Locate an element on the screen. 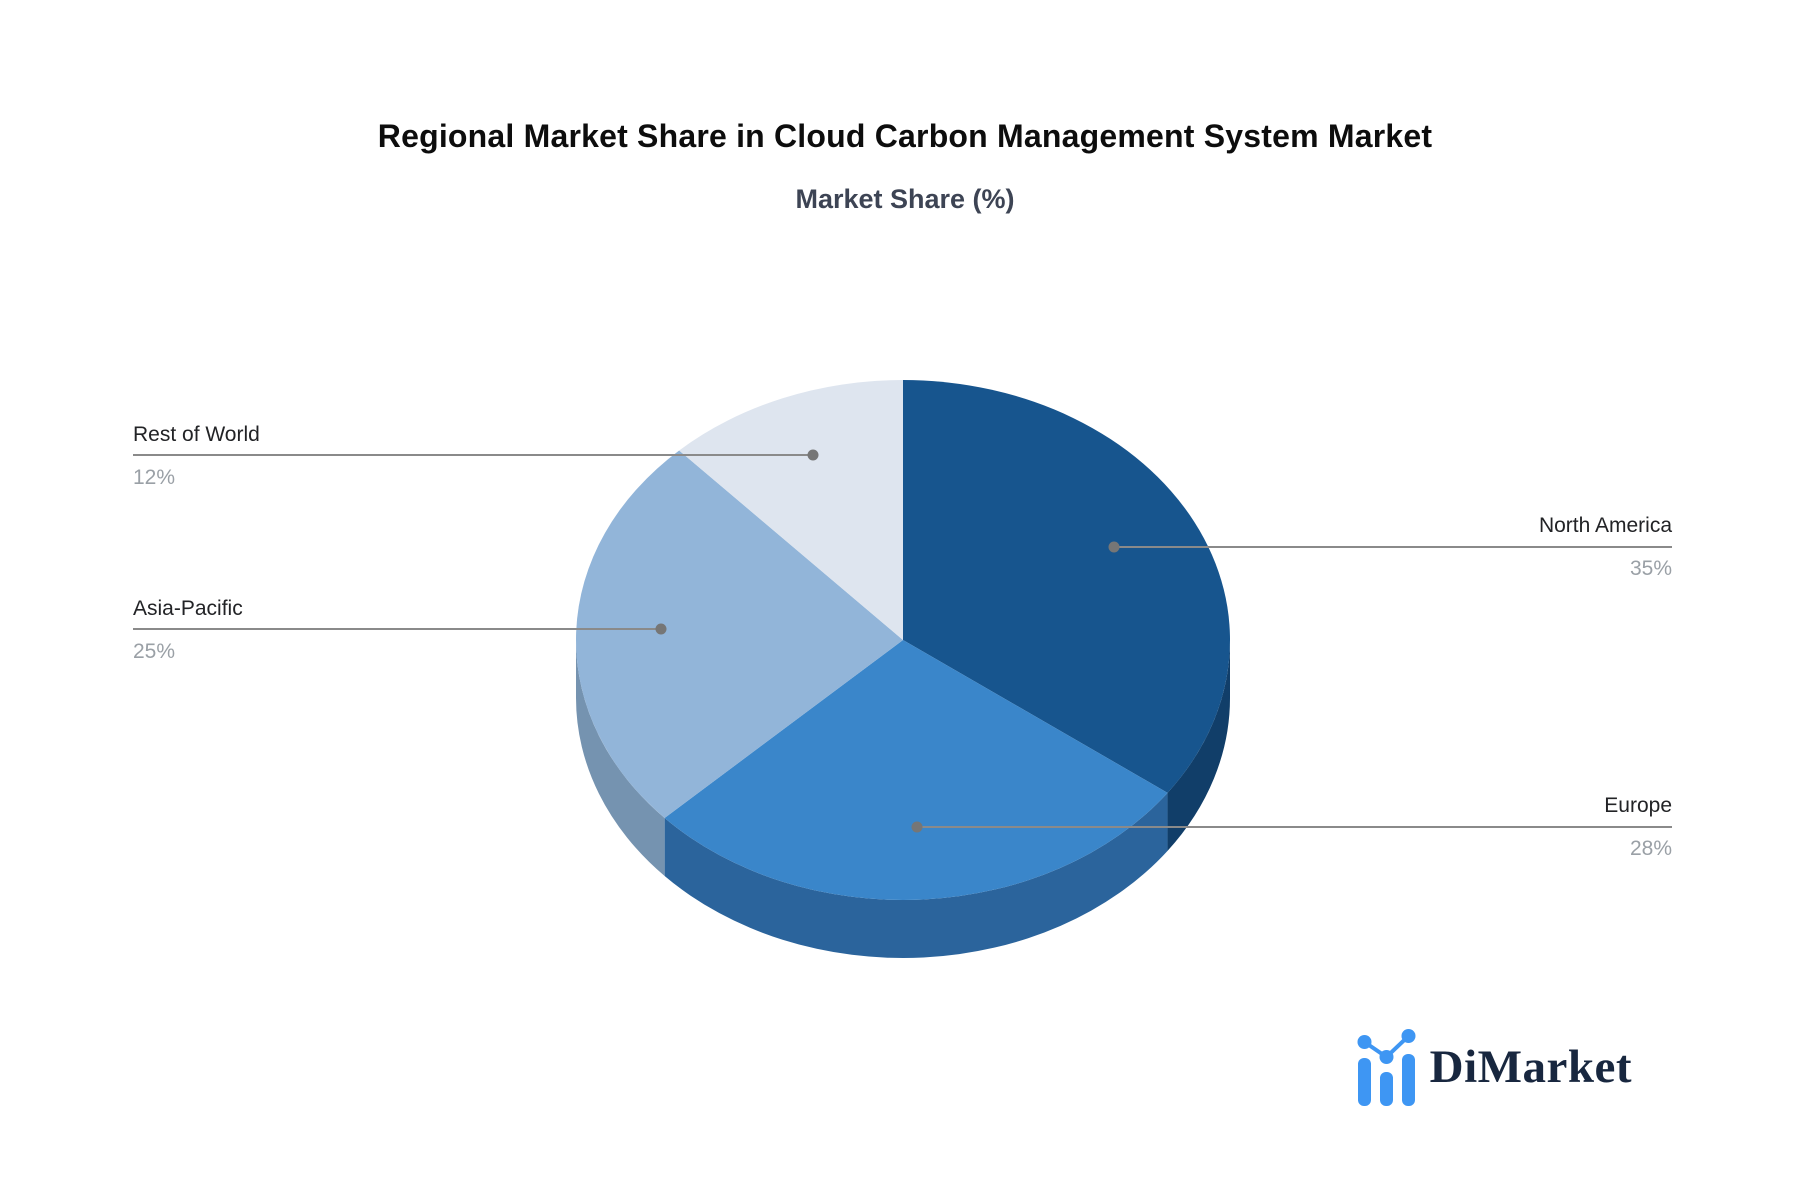  bar-line-chart-icon is located at coordinates (1386, 1067).